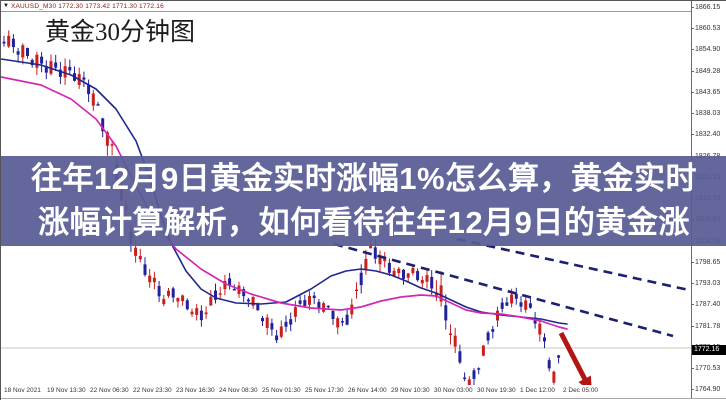  I want to click on price-axis-label: 1866.15, so click(705, 7).